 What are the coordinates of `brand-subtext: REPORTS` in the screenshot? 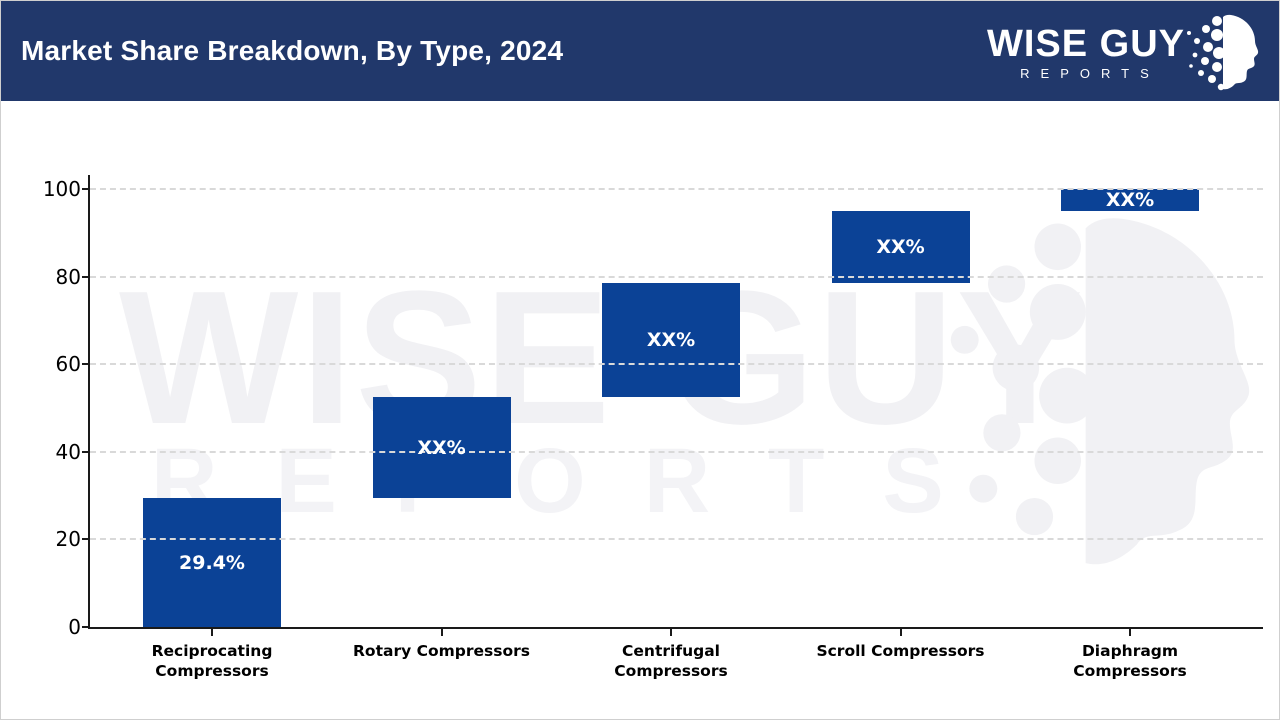 It's located at (1090, 73).